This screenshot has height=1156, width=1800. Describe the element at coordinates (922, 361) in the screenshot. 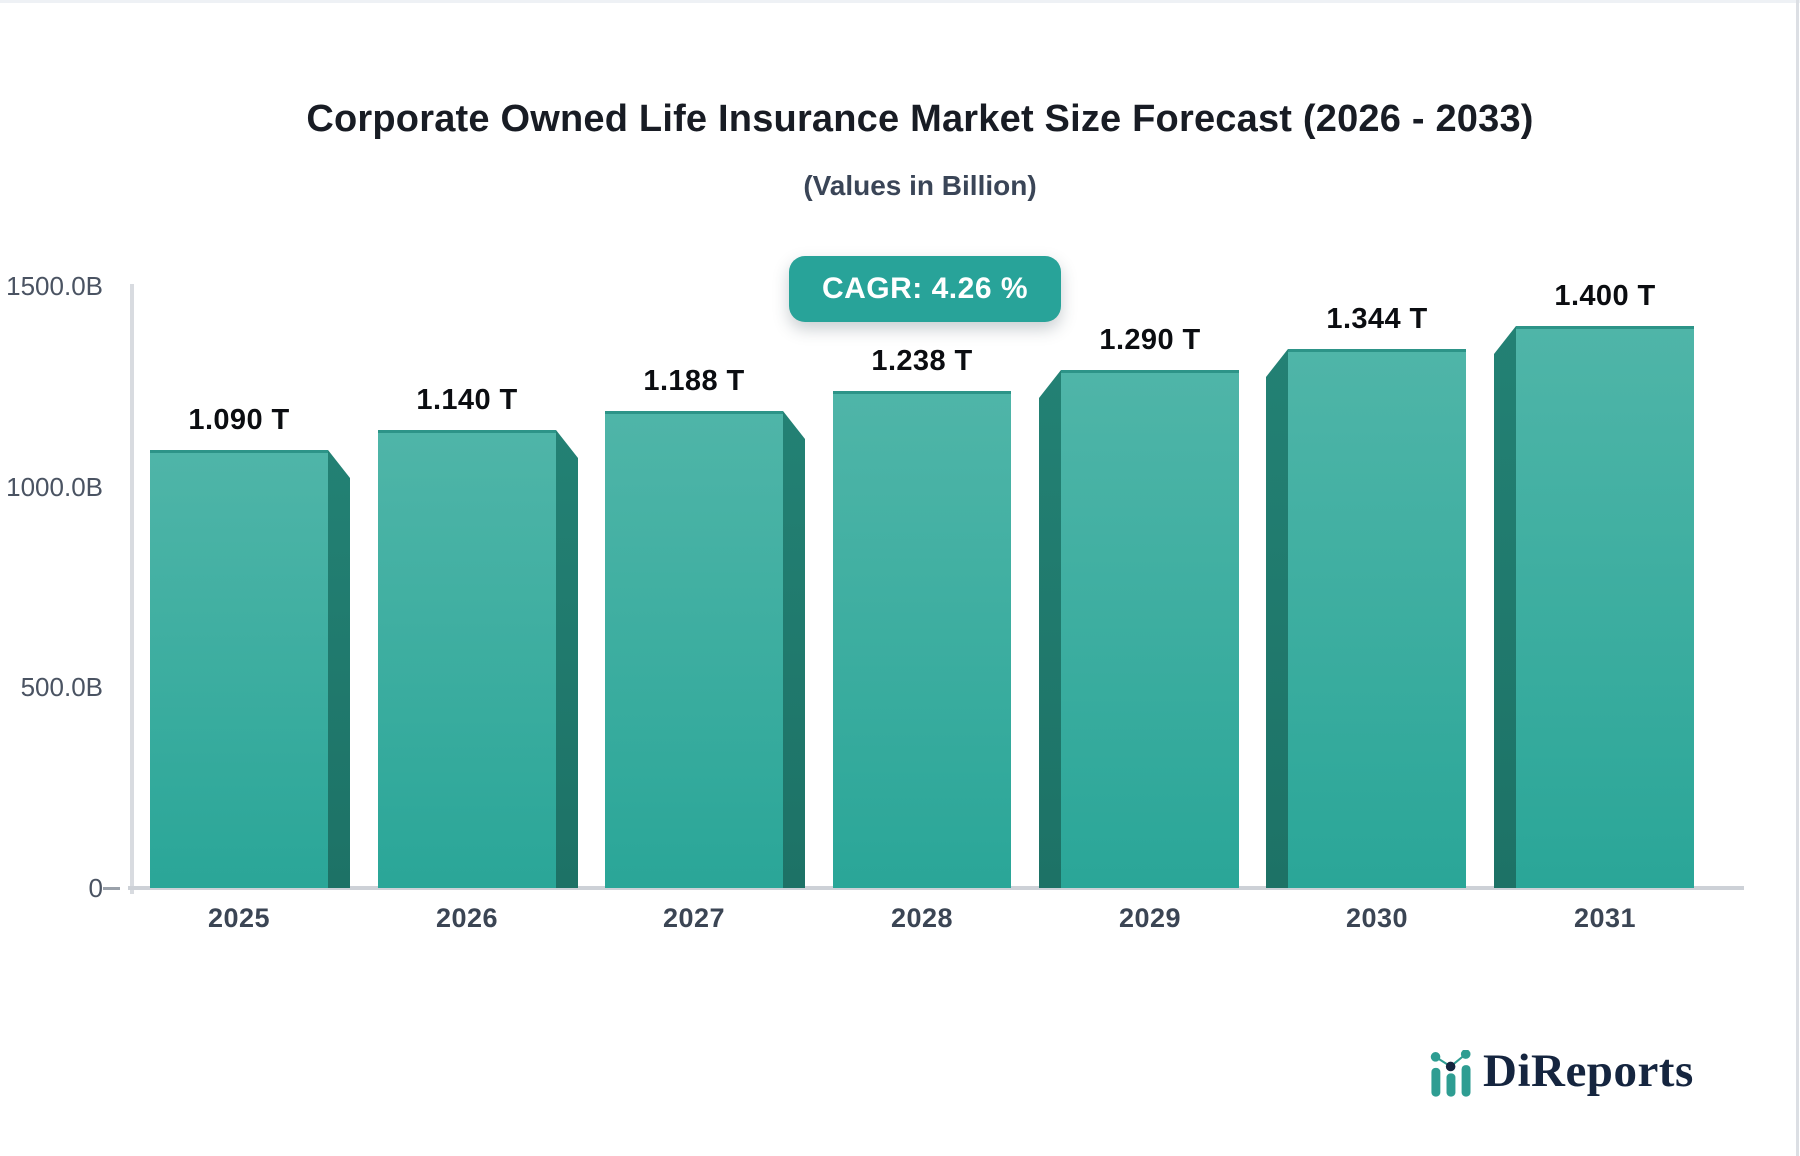

I see `bar-value-label: 1.238 T` at that location.